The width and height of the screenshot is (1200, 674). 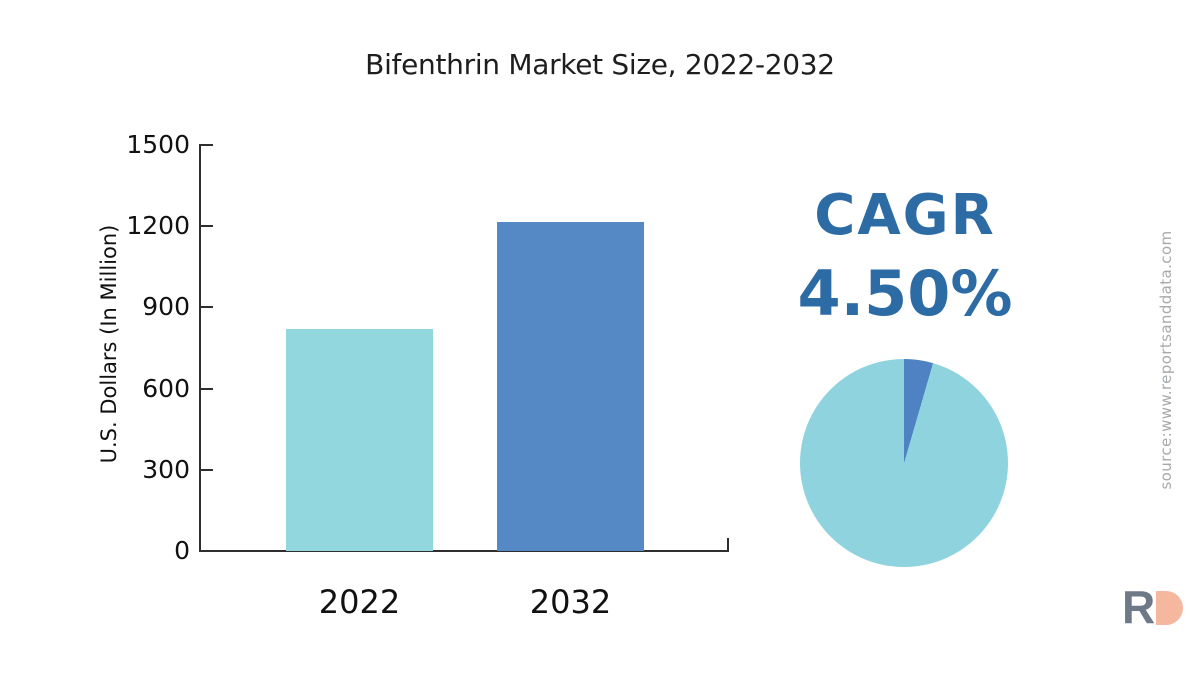 What do you see at coordinates (1166, 360) in the screenshot?
I see `source-watermark: source:www.reportsanddata.com` at bounding box center [1166, 360].